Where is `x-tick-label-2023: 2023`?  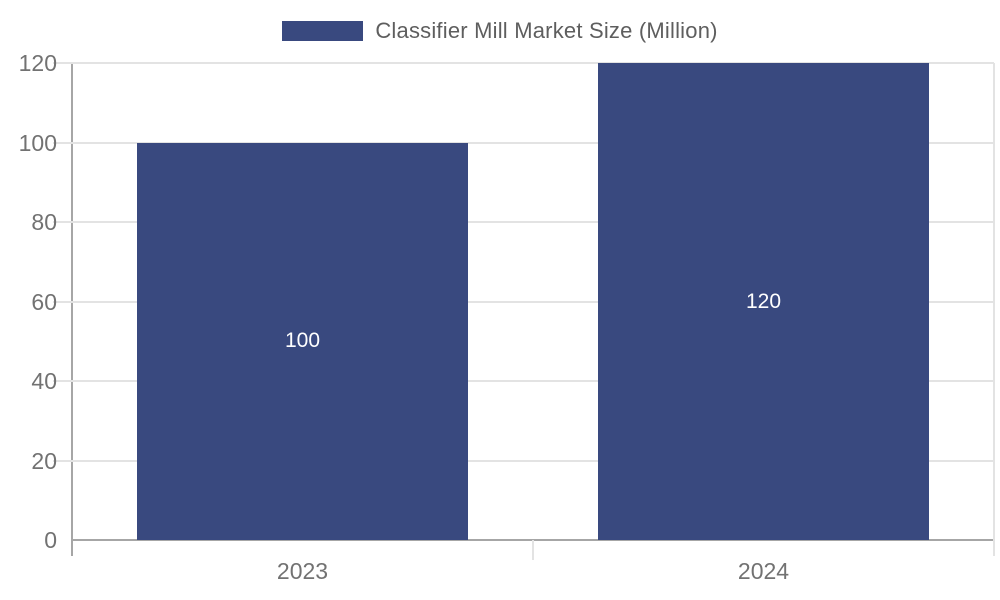 x-tick-label-2023: 2023 is located at coordinates (302, 571).